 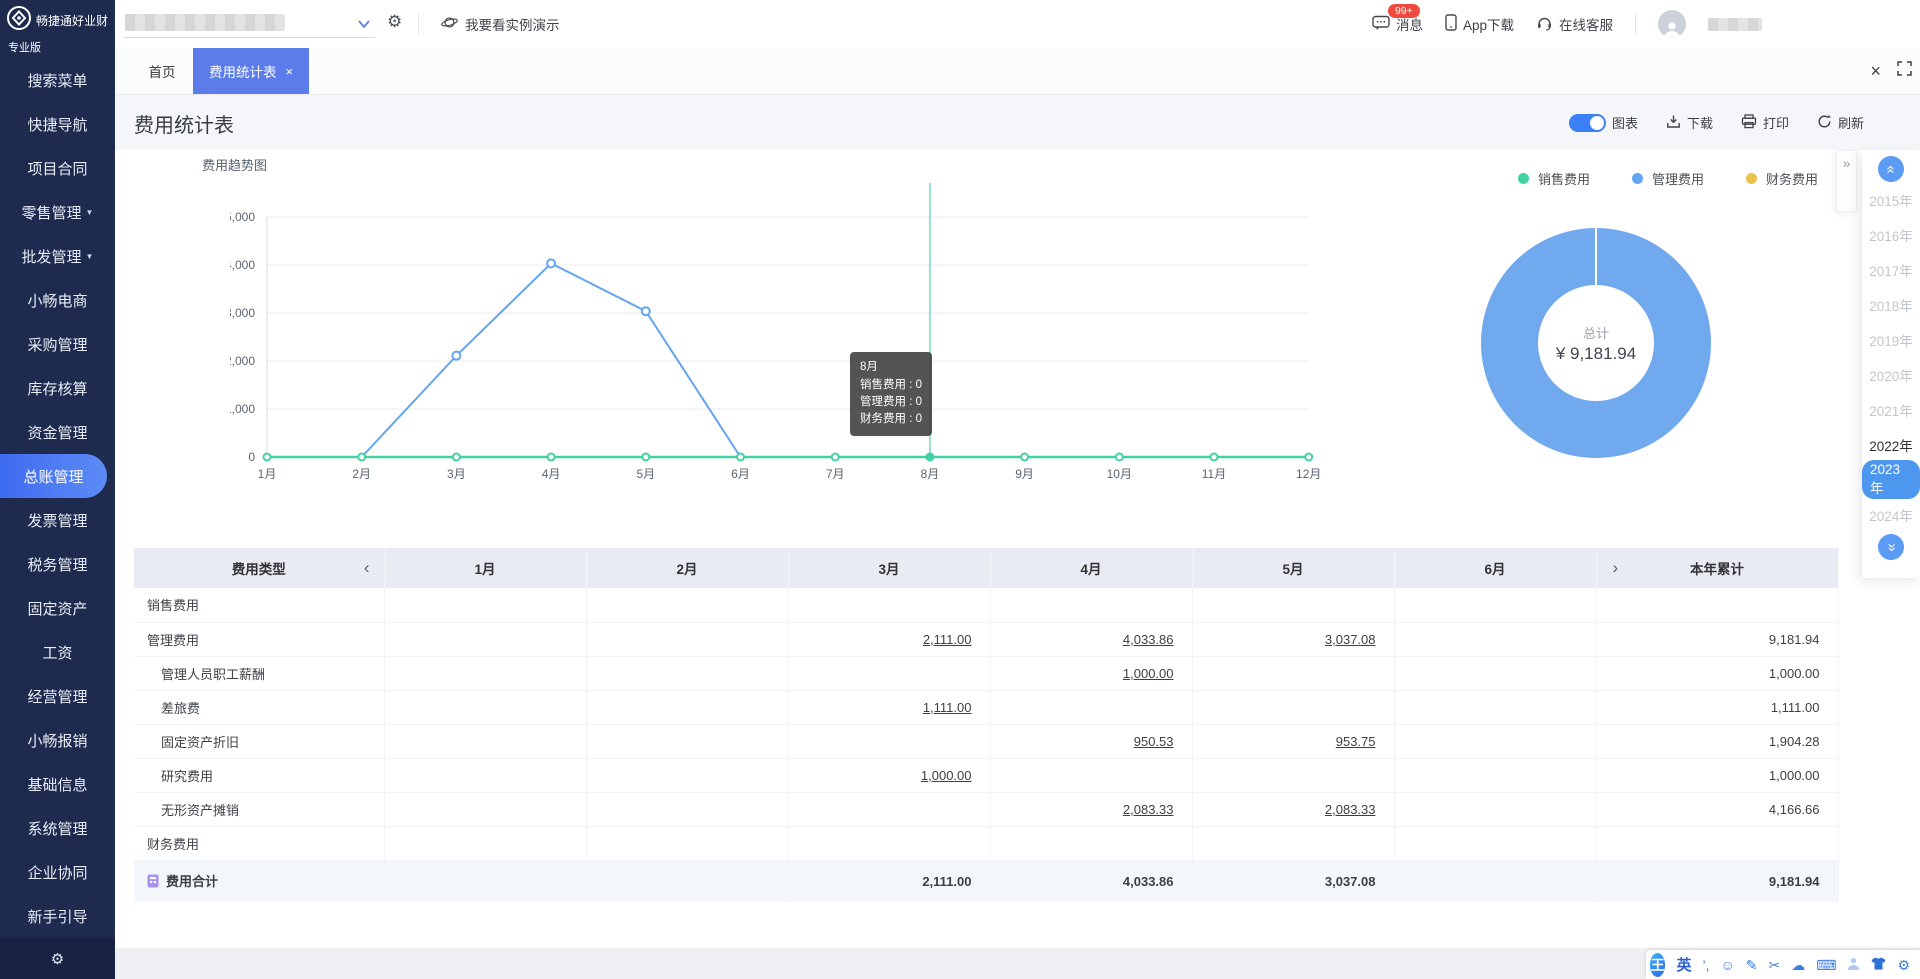 What do you see at coordinates (1751, 964) in the screenshot?
I see `pencil-icon: ✎` at bounding box center [1751, 964].